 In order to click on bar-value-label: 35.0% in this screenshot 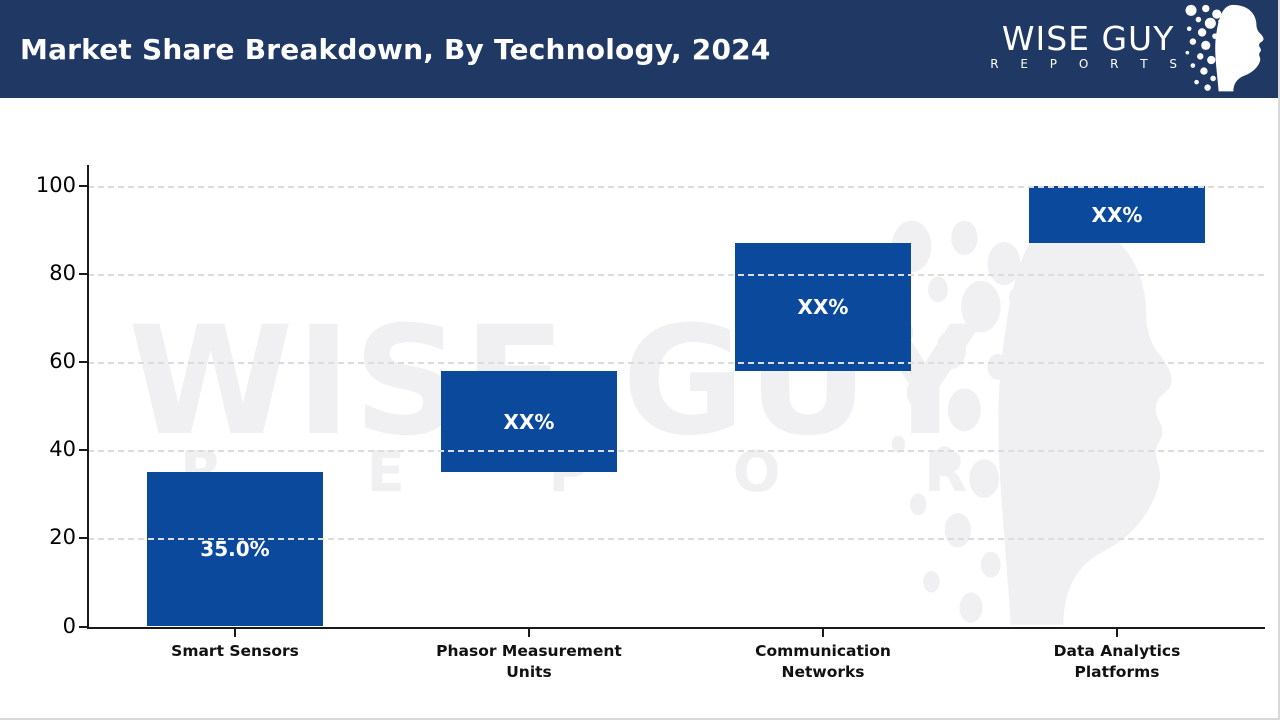, I will do `click(235, 549)`.